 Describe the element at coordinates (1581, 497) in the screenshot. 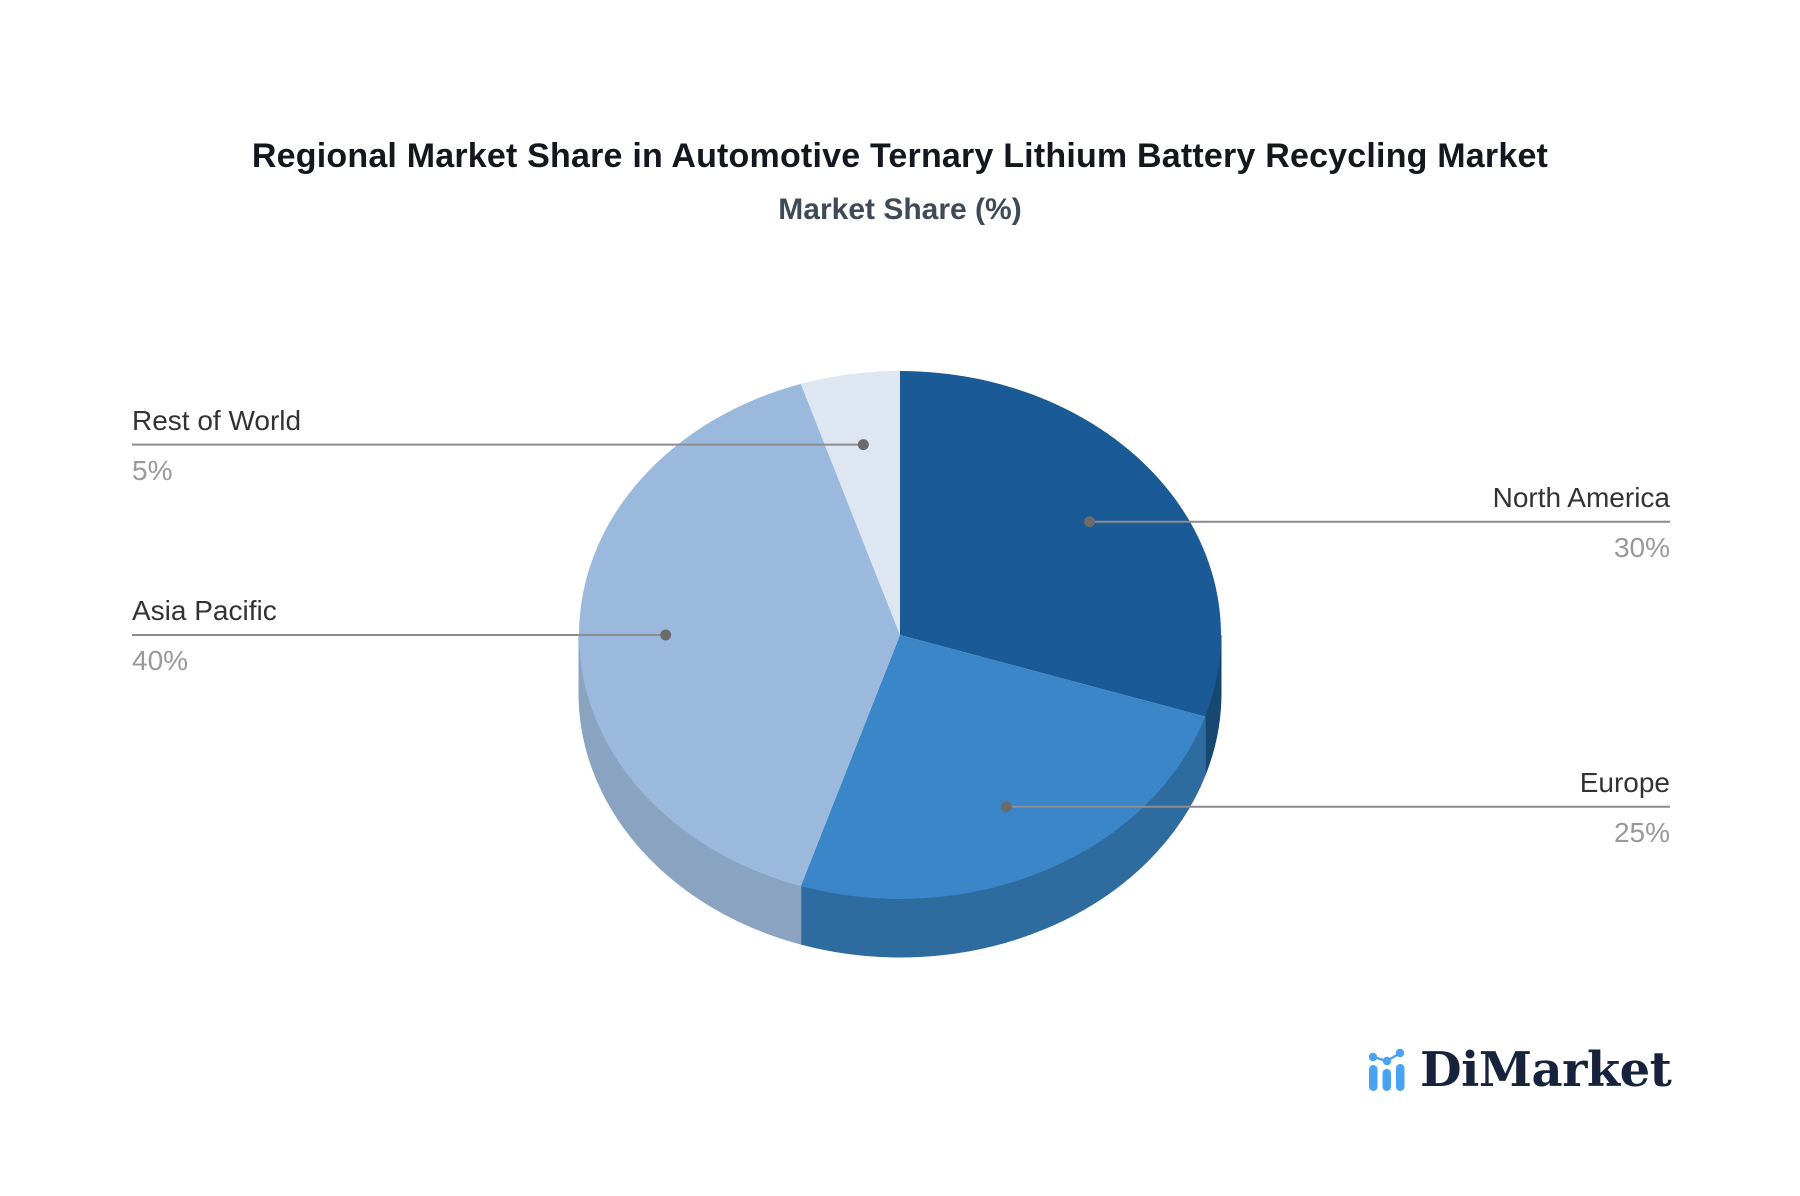

I see `slice-label-north-america: North America` at that location.